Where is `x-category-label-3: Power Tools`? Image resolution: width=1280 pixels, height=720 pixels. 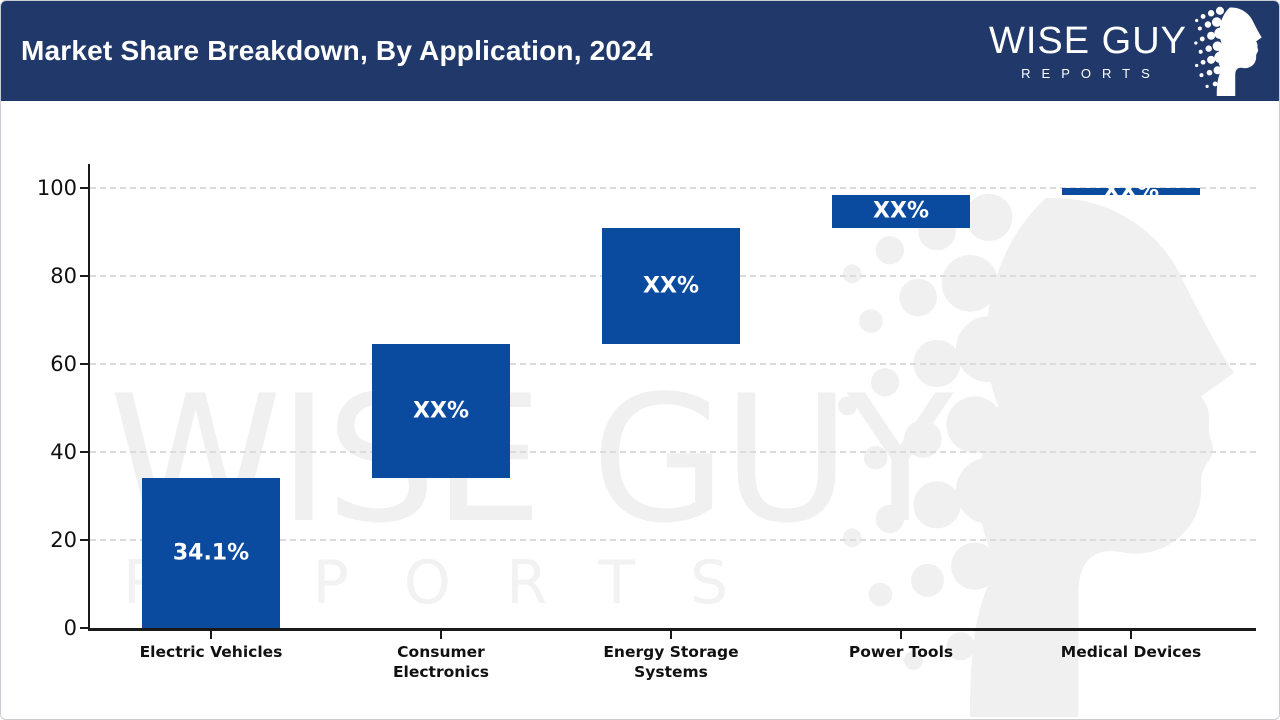
x-category-label-3: Power Tools is located at coordinates (901, 652).